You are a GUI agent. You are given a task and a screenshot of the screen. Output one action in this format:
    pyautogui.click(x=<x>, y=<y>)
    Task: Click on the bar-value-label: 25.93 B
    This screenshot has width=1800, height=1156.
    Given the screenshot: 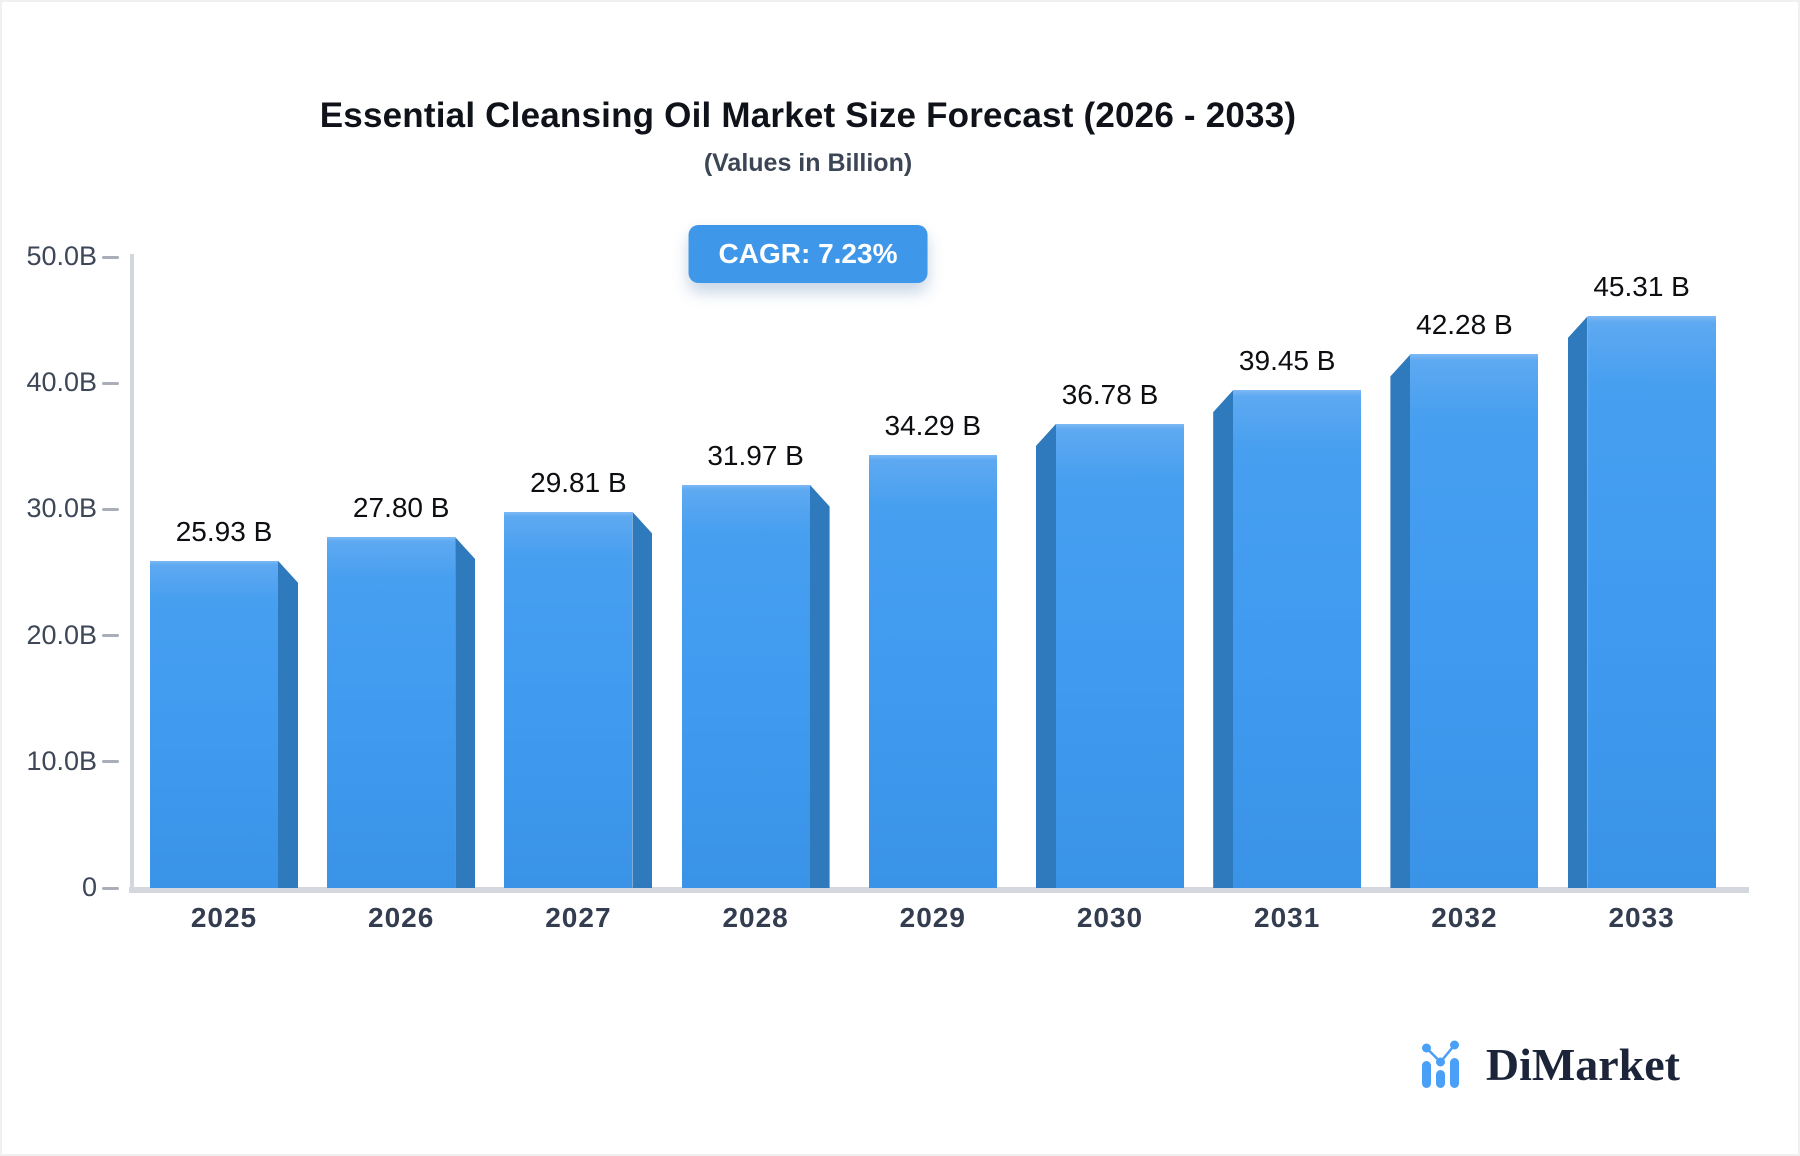 What is the action you would take?
    pyautogui.click(x=224, y=531)
    